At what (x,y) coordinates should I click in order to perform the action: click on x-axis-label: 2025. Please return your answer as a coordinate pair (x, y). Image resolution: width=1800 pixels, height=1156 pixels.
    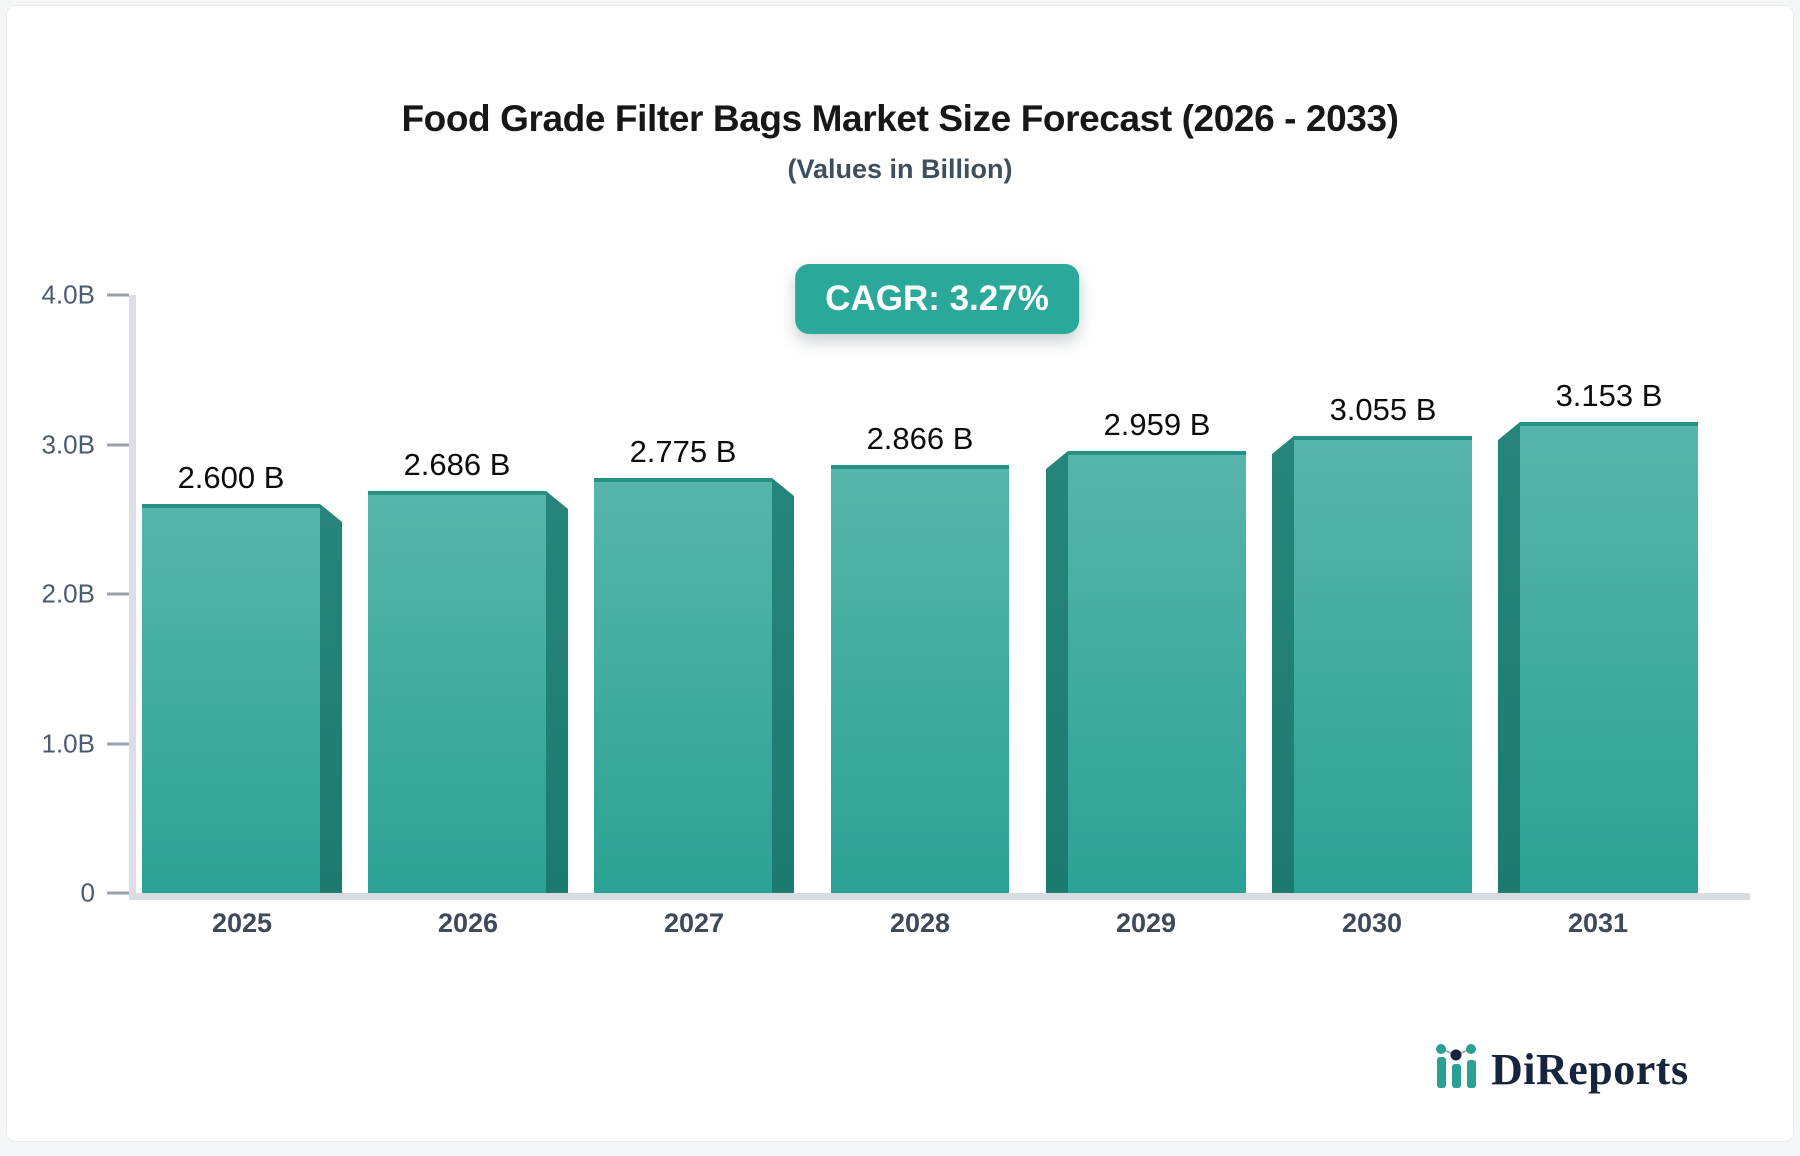
    Looking at the image, I should click on (242, 923).